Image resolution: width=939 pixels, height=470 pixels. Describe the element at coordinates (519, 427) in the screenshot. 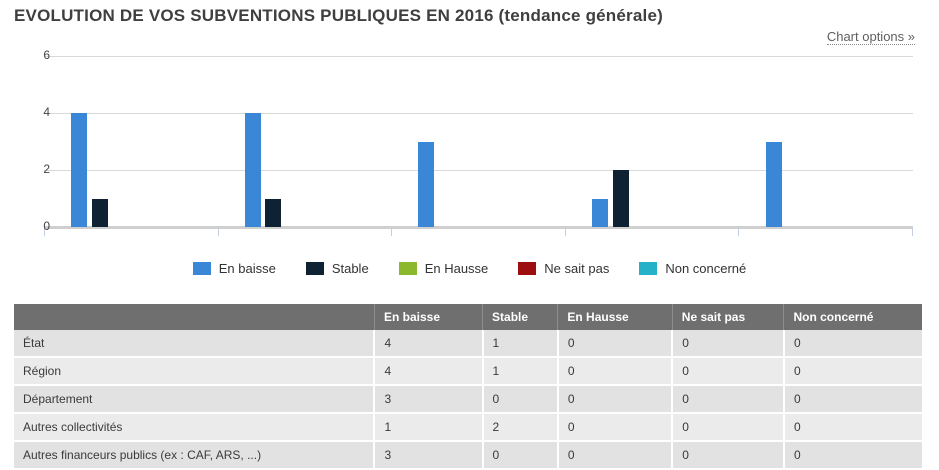

I see `row-value: 2` at that location.